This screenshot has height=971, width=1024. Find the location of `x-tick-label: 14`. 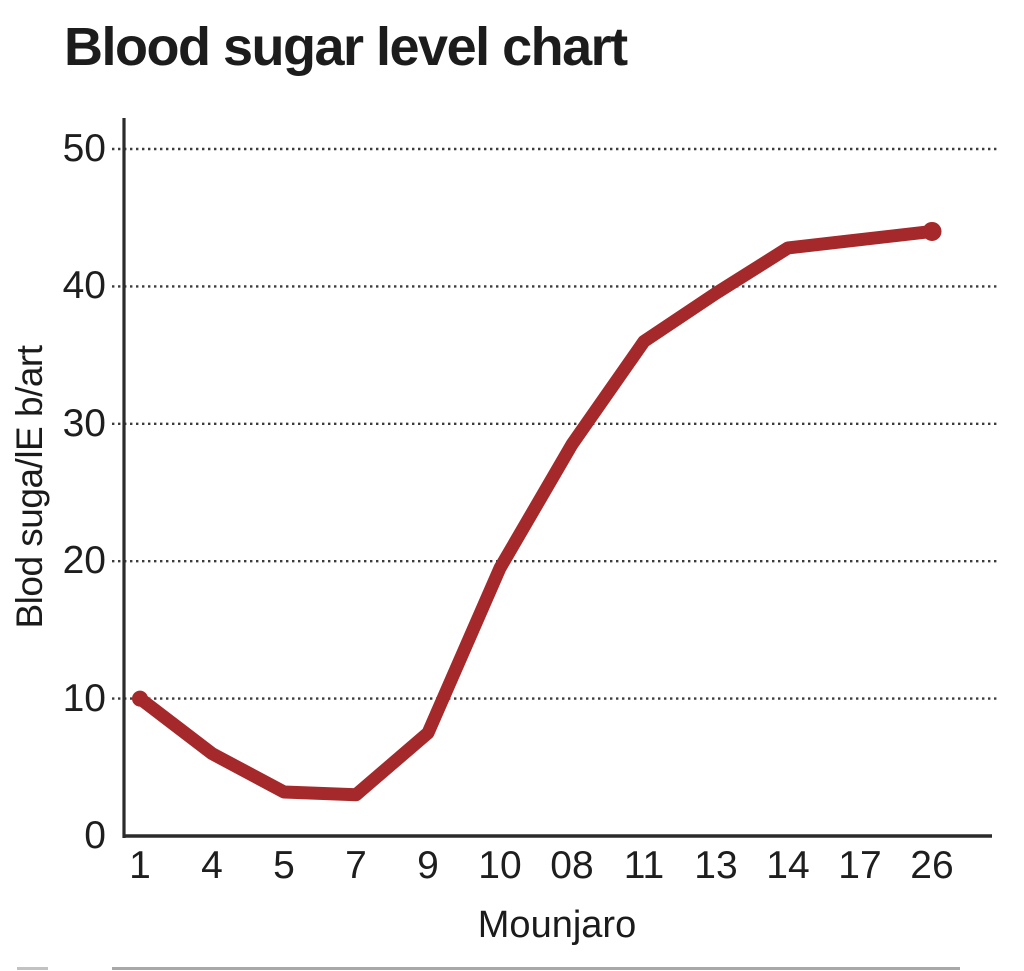

x-tick-label: 14 is located at coordinates (788, 865).